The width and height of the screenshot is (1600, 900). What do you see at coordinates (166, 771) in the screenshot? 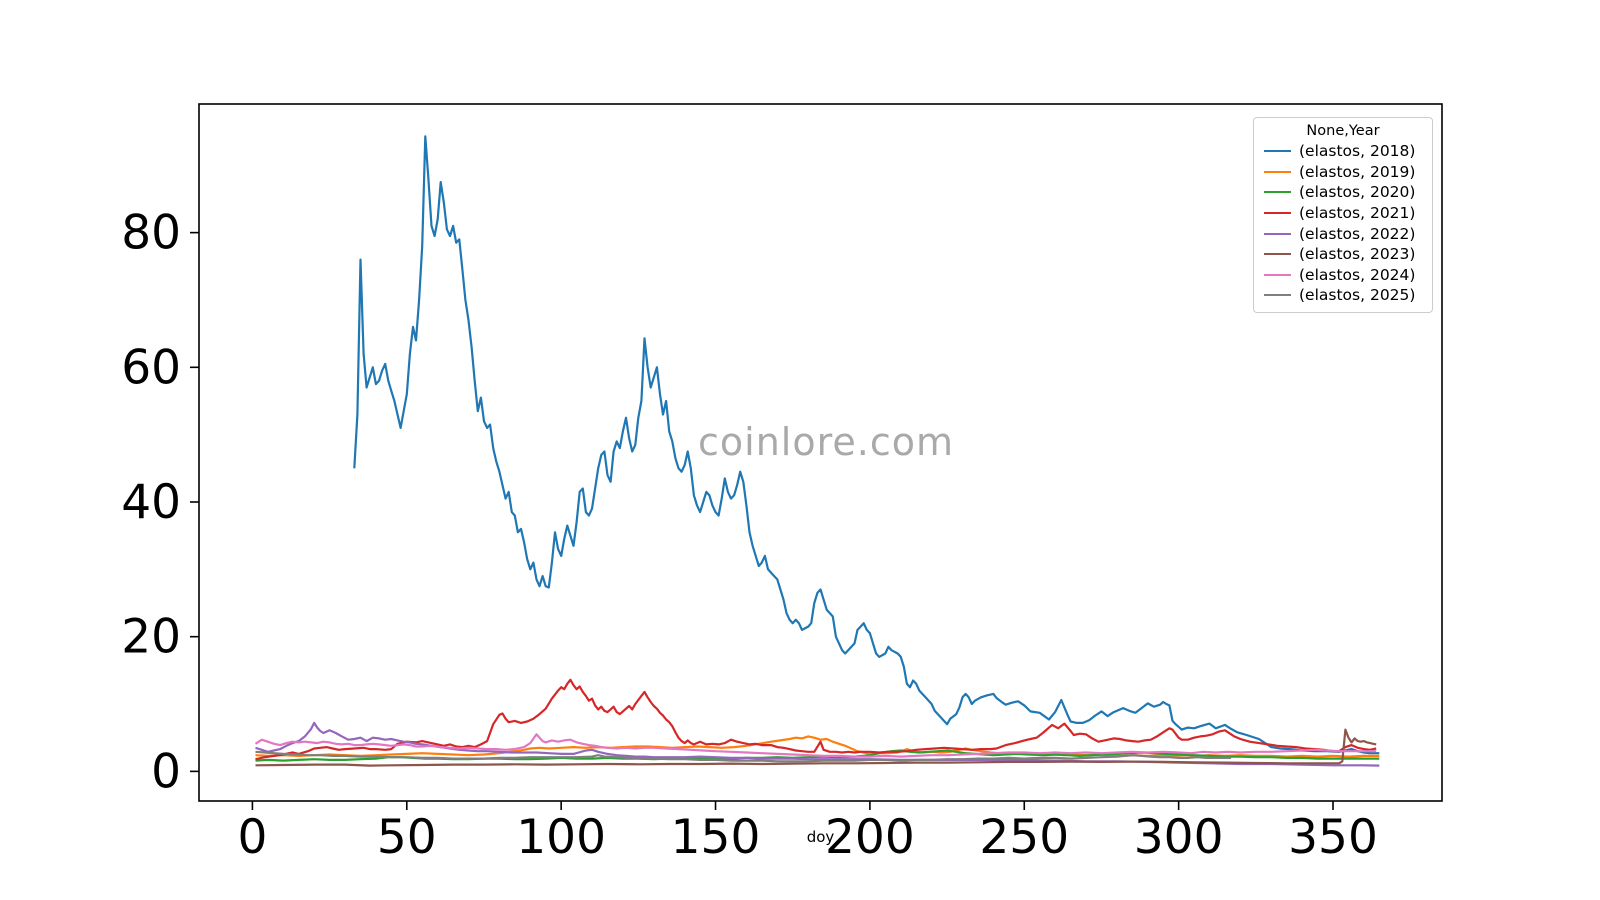
I see `y-tick-label: 0` at bounding box center [166, 771].